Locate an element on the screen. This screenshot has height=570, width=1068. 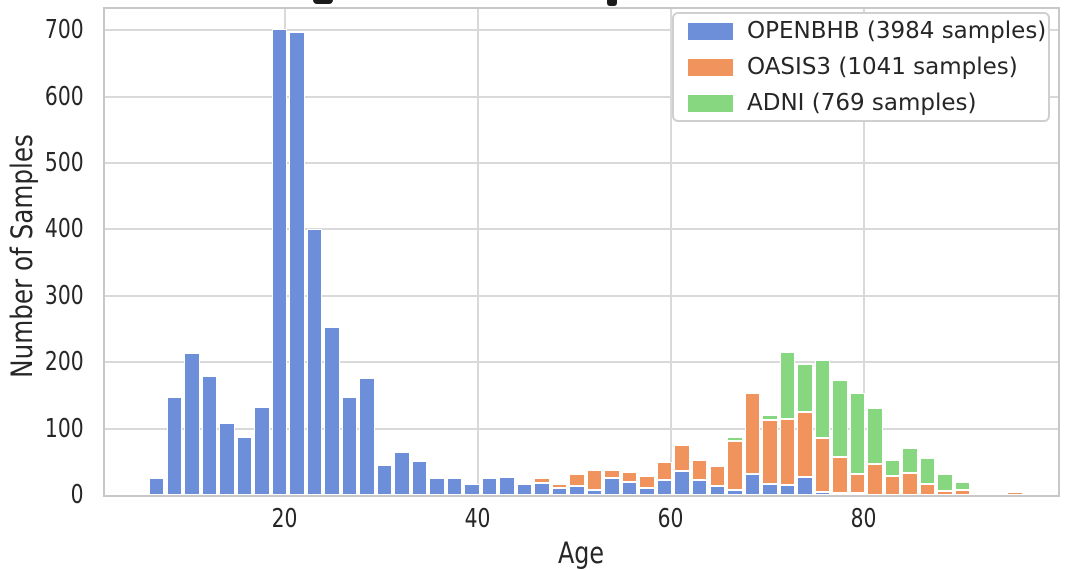
y-tick-label-600: 600 is located at coordinates (64, 96).